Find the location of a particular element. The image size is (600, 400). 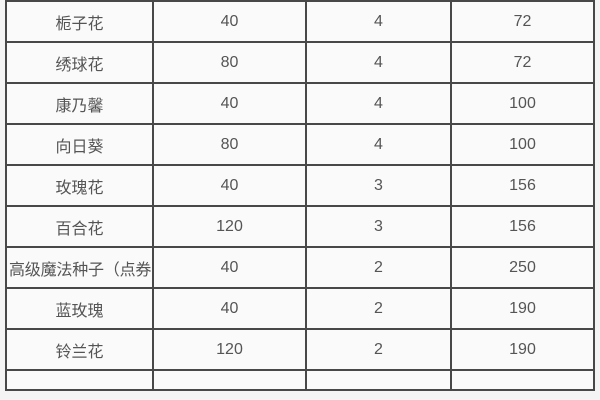

item-name-cell: 铃兰花 is located at coordinates (79, 349).